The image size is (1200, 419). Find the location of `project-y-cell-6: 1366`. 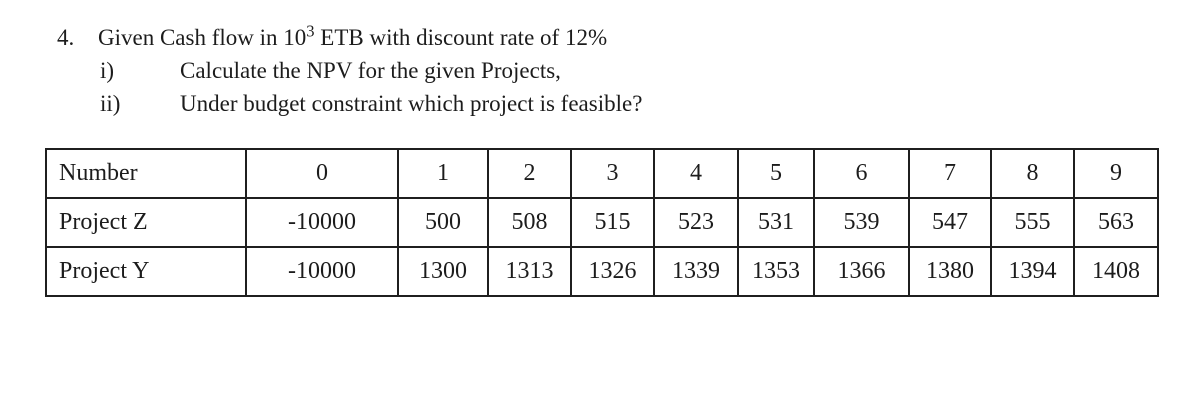

project-y-cell-6: 1366 is located at coordinates (861, 271).